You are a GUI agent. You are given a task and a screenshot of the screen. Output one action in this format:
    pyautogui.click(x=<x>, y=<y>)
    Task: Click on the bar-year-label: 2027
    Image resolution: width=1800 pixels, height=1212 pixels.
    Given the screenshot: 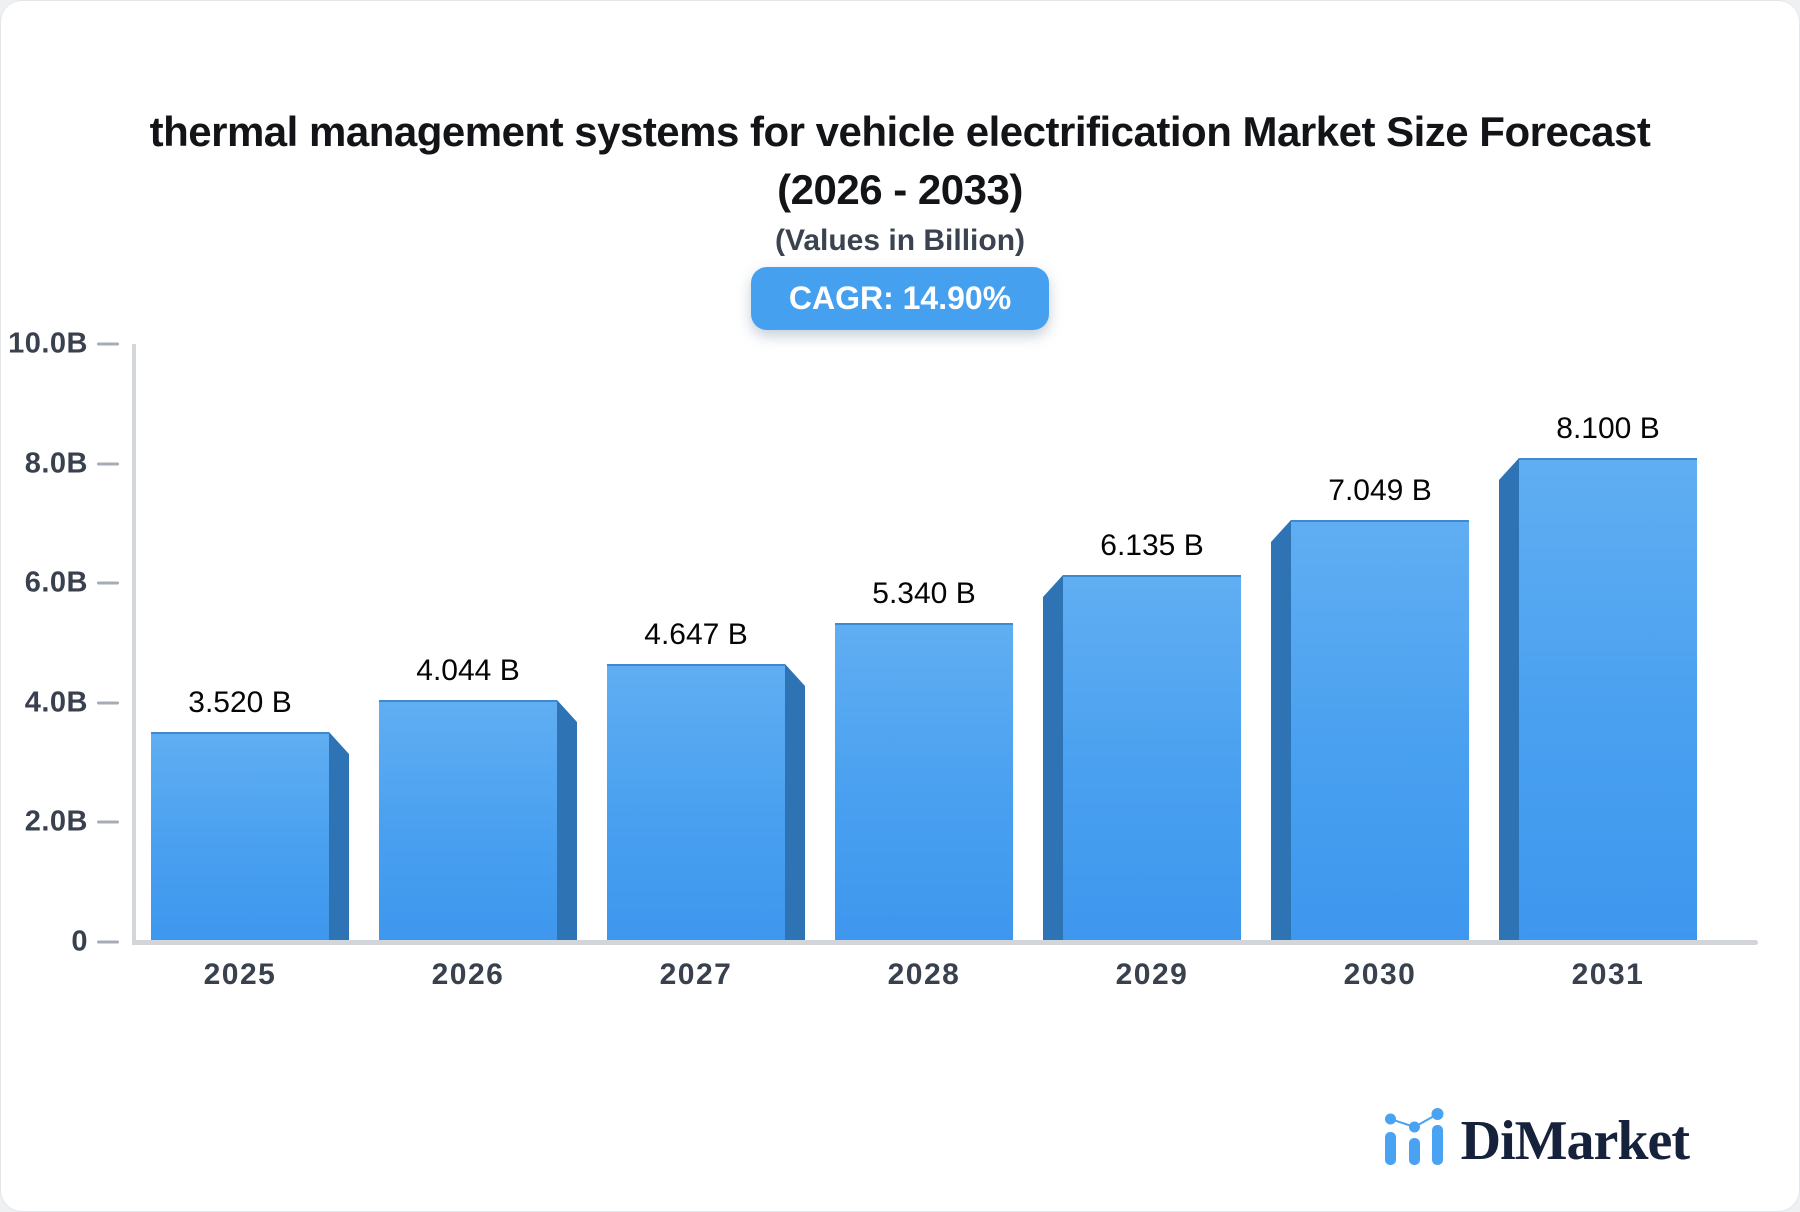 What is the action you would take?
    pyautogui.click(x=696, y=974)
    